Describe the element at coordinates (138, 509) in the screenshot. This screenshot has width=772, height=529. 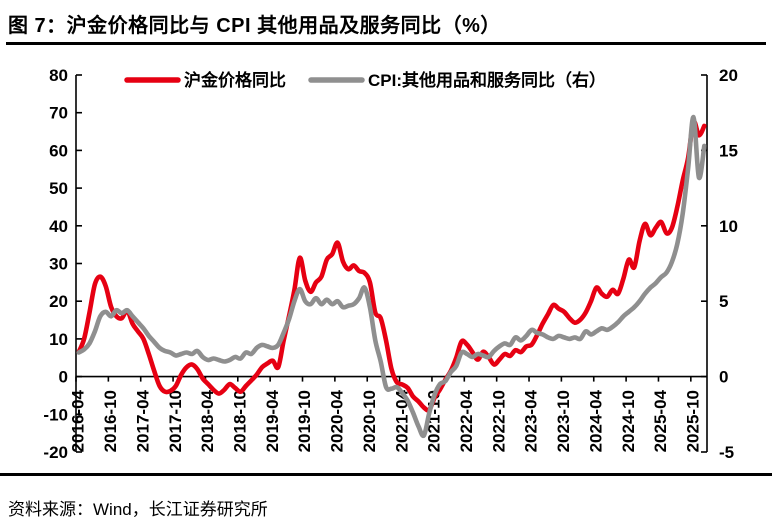
I see `source-note: 资料来源：Wind，长江证券研究所` at that location.